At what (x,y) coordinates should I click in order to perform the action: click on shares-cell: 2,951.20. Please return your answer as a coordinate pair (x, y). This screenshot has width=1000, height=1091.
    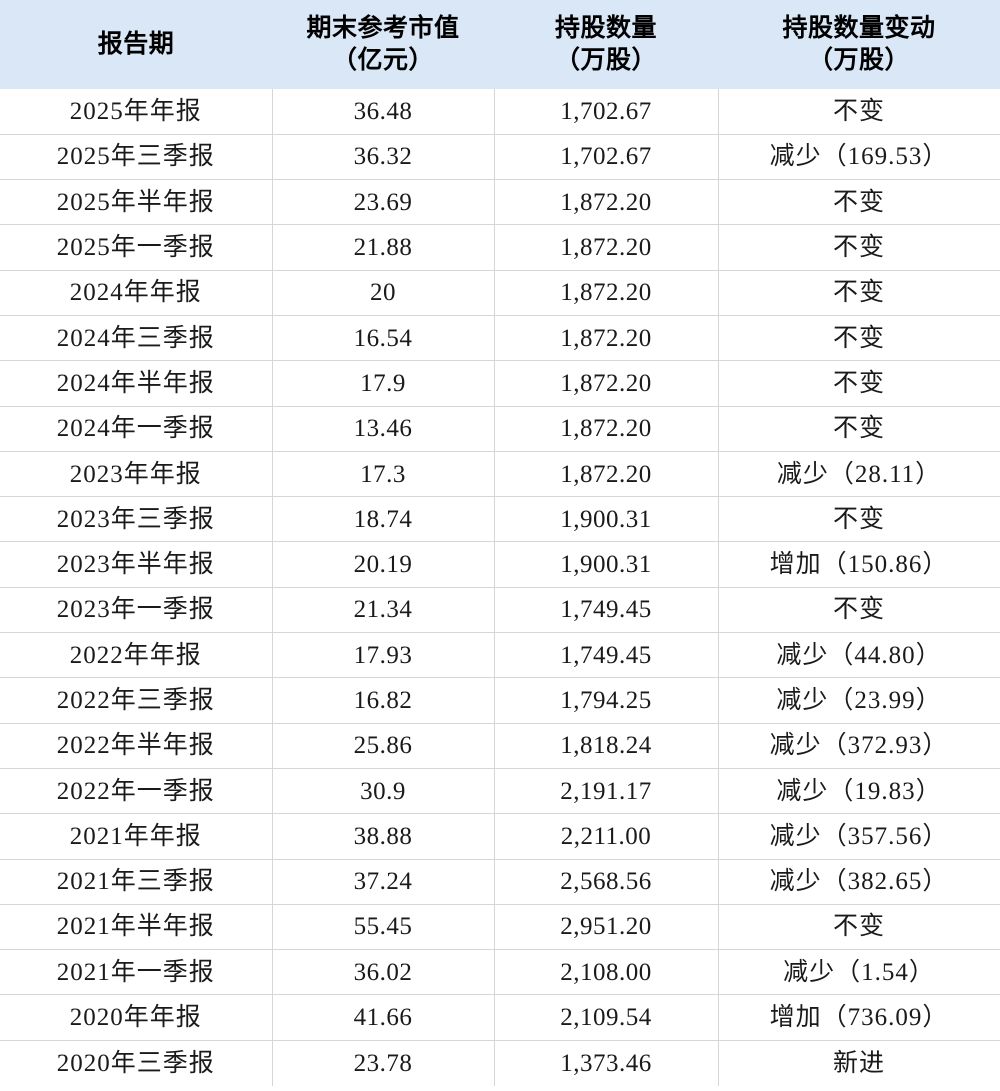
    Looking at the image, I should click on (606, 927).